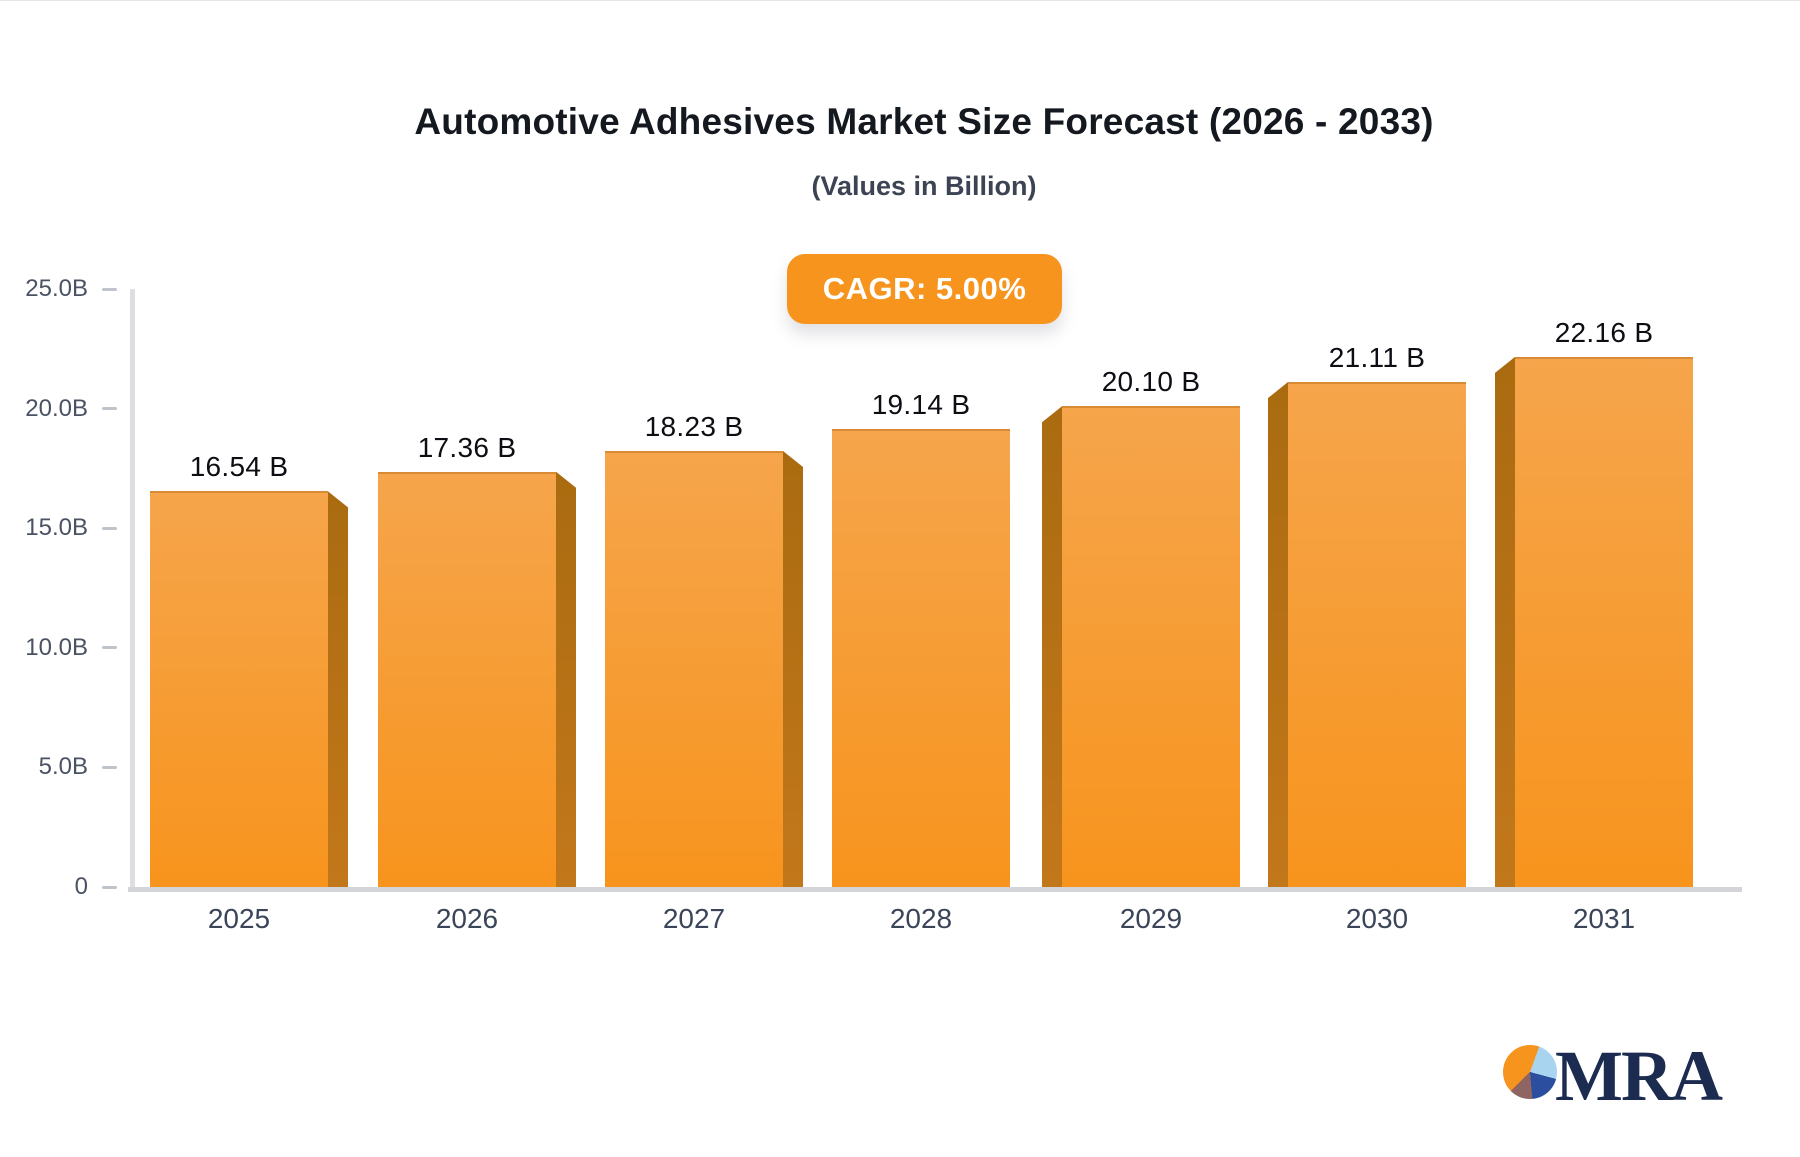 Image resolution: width=1800 pixels, height=1157 pixels. Describe the element at coordinates (924, 186) in the screenshot. I see `chart-subtitle: (Values in Billion)` at that location.